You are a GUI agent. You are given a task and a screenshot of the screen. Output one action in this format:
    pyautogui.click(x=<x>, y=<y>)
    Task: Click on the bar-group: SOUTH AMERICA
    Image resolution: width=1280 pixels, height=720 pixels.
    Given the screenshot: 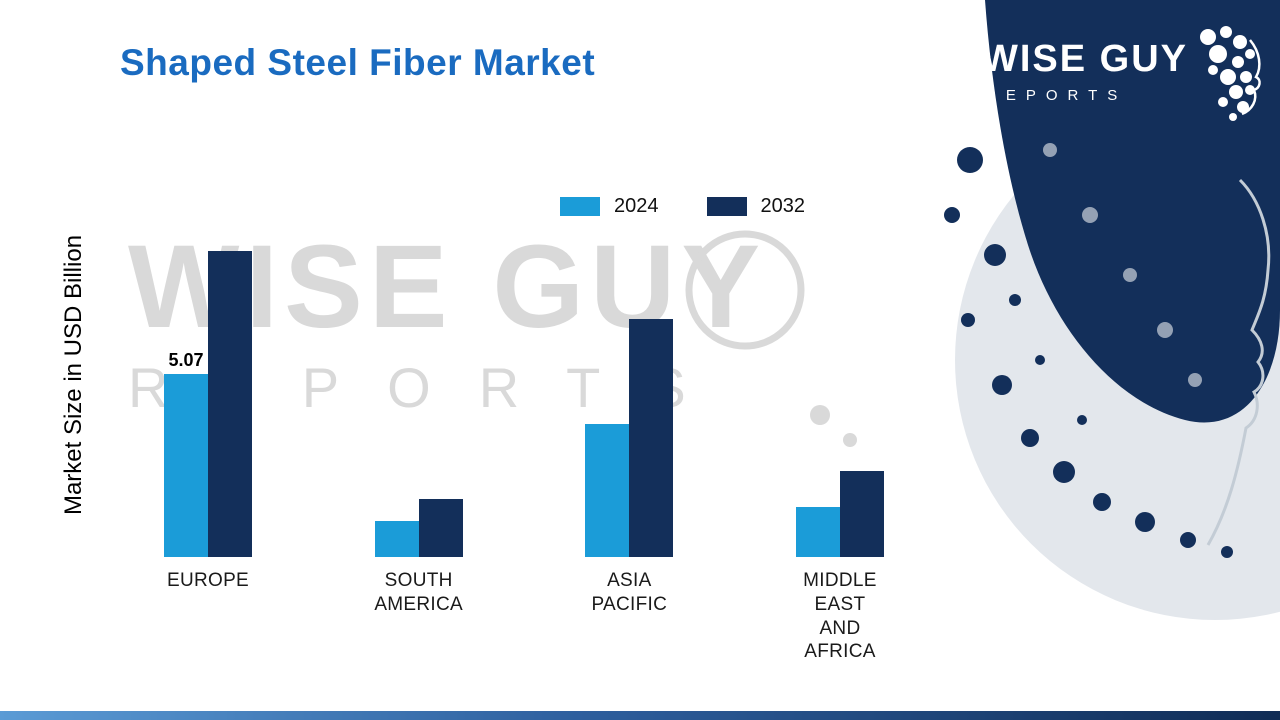 What is the action you would take?
    pyautogui.click(x=419, y=455)
    